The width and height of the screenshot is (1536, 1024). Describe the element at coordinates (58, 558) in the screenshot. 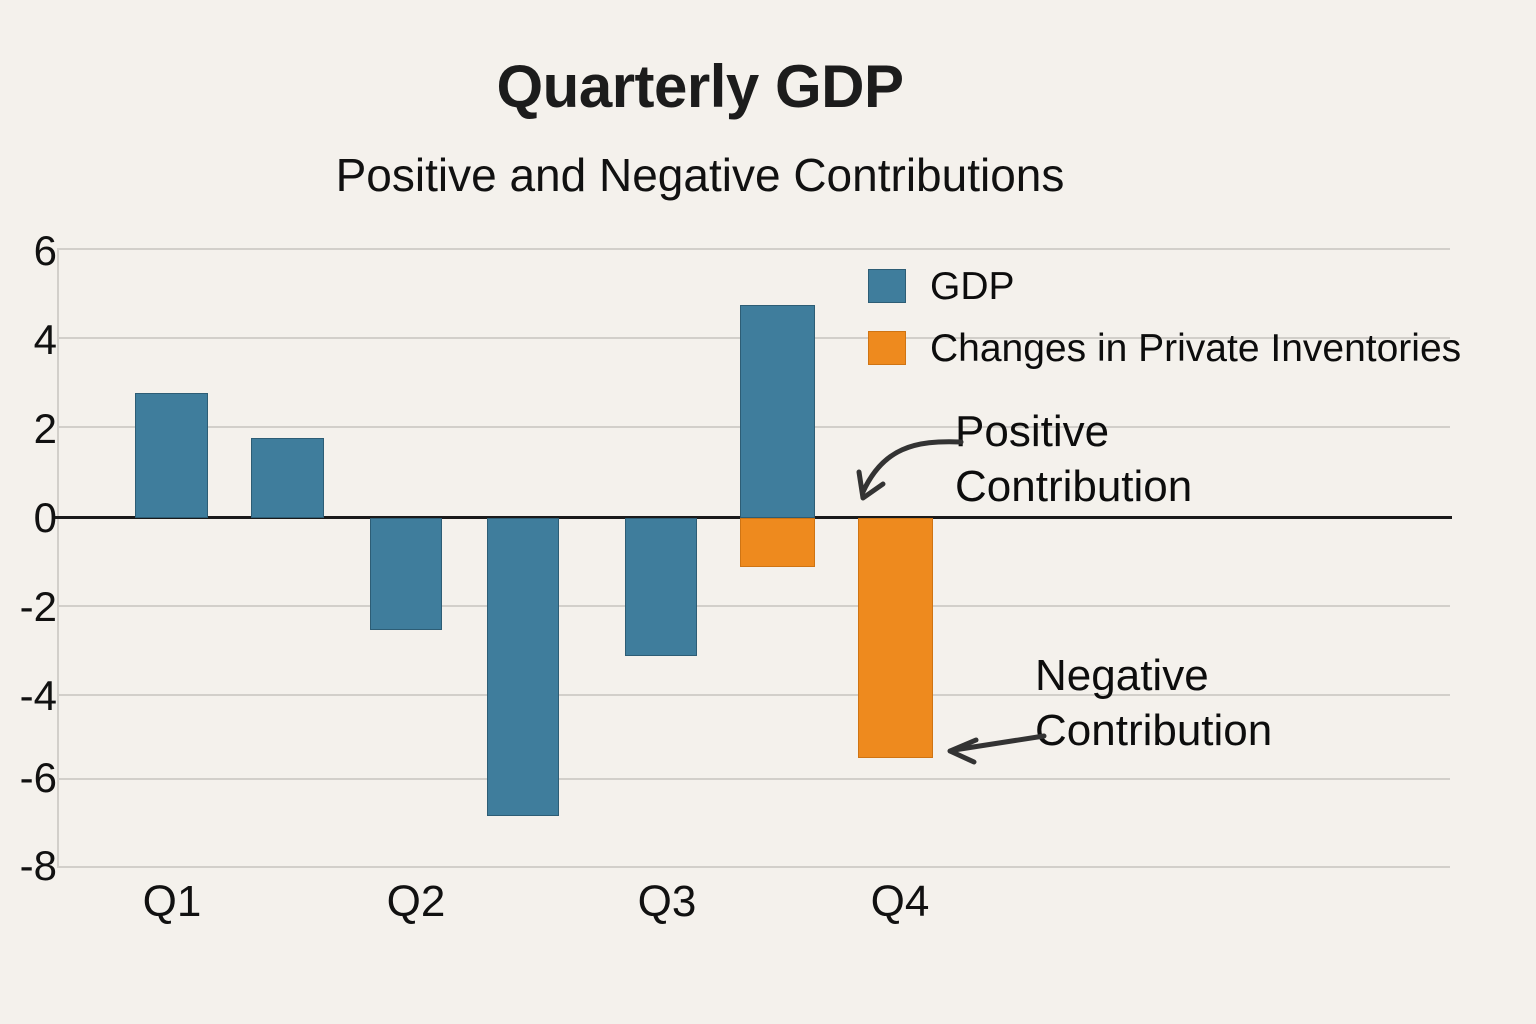

I see `y-axis-spine` at that location.